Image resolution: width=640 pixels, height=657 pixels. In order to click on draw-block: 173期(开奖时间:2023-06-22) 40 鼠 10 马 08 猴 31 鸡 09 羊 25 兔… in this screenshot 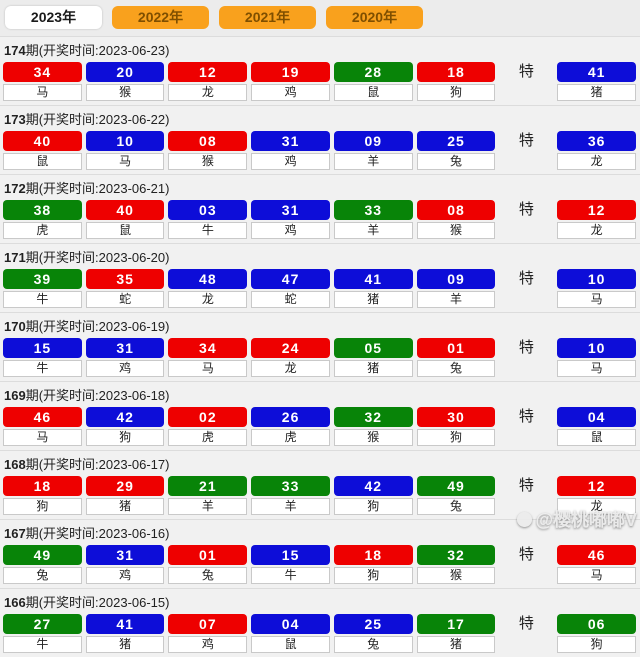, I will do `click(320, 139)`.